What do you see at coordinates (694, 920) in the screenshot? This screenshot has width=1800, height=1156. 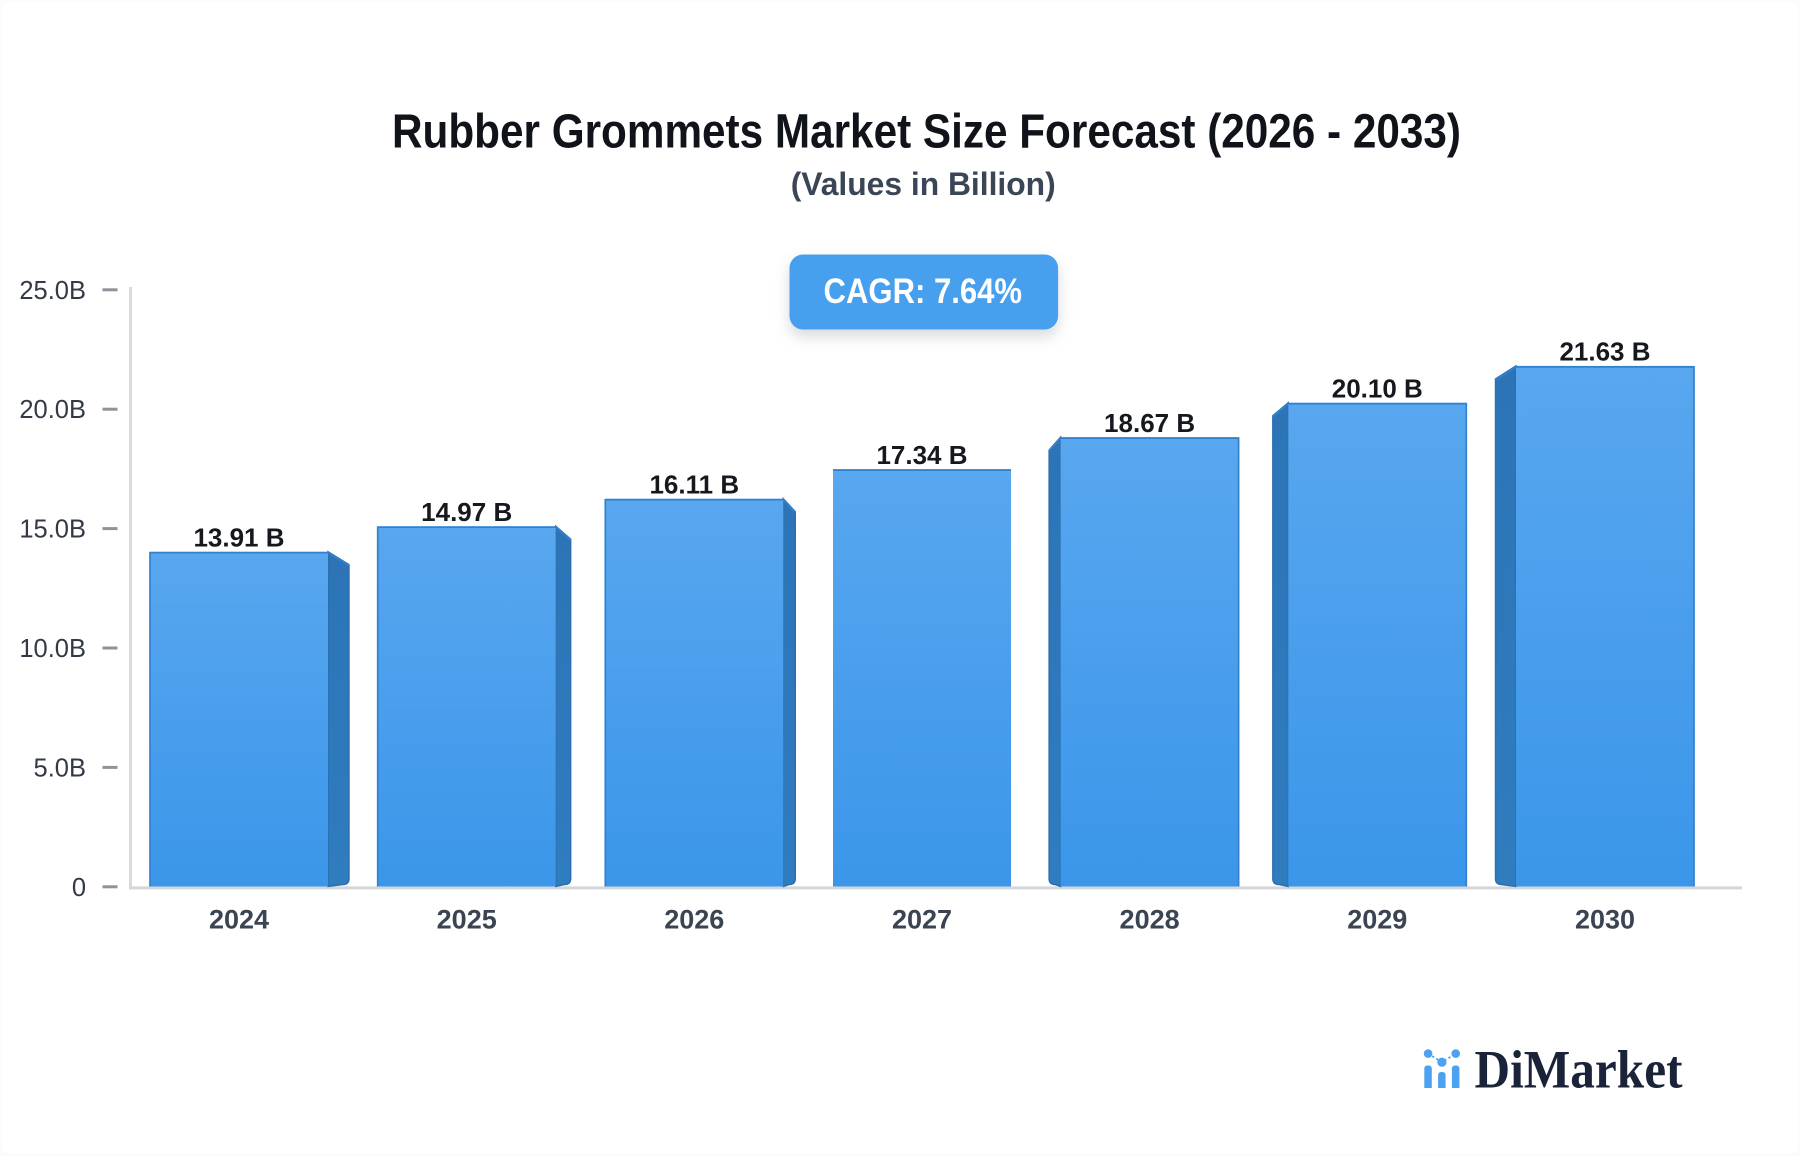 I see `svg-text: 2026` at bounding box center [694, 920].